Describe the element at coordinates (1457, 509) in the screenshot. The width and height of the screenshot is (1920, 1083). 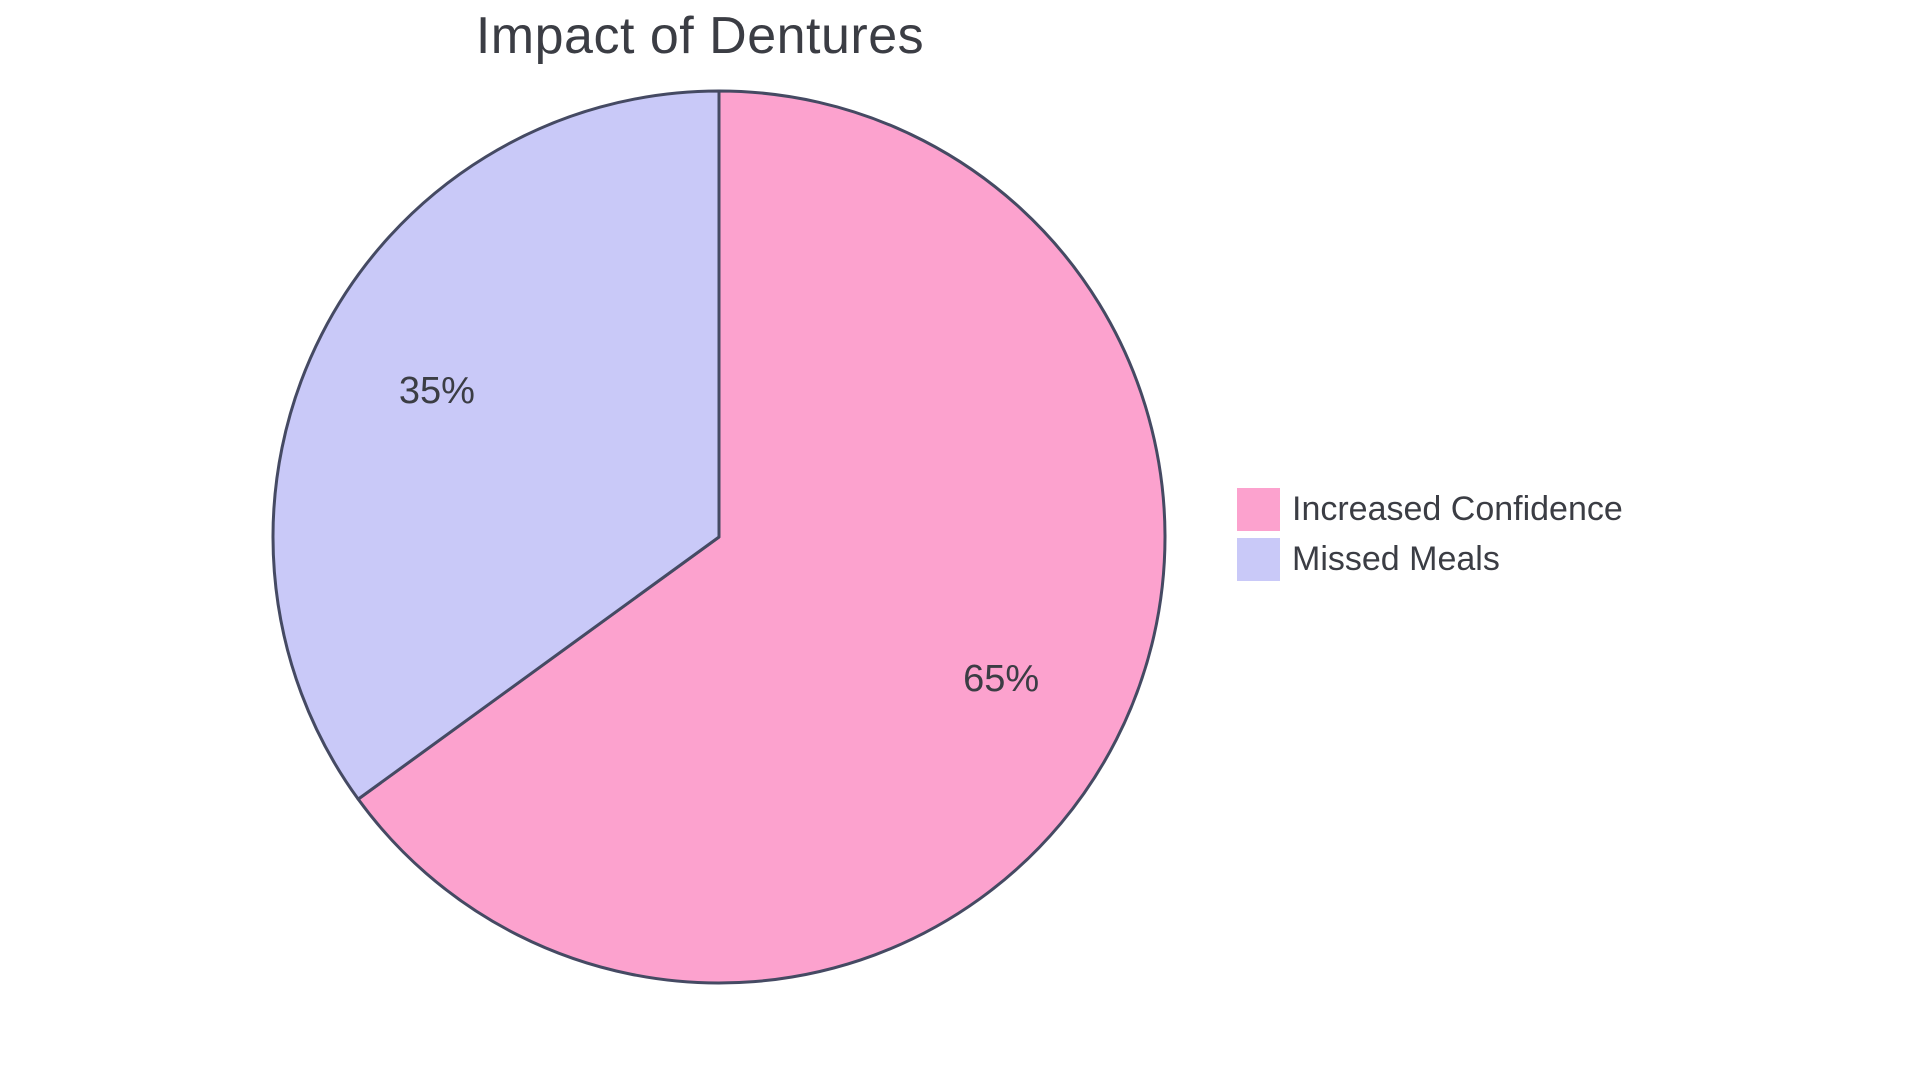
I see `legend-label: Increased Confidence` at that location.